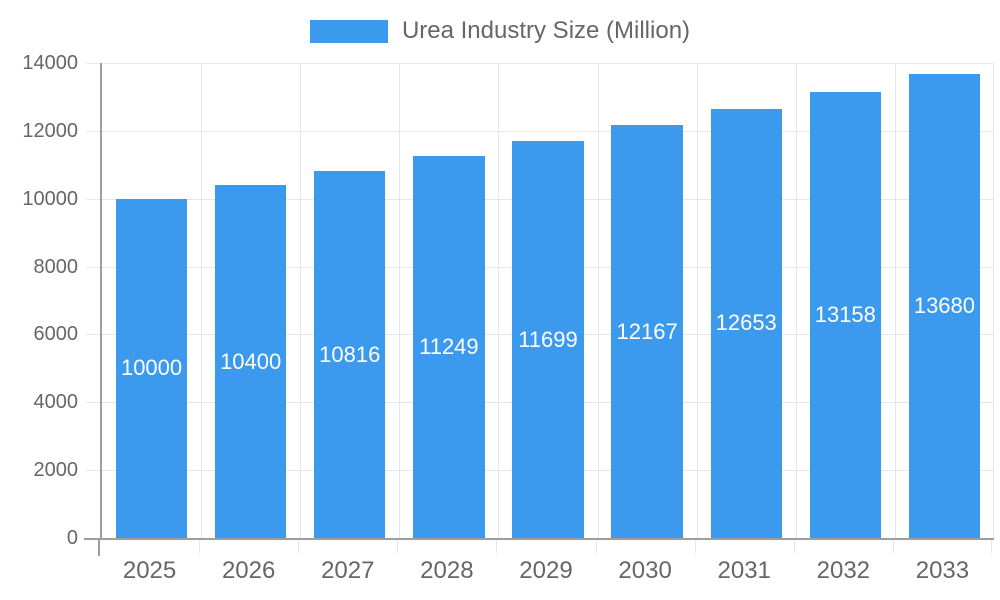 This screenshot has width=1000, height=600. I want to click on y-axis-label: 8000, so click(56, 266).